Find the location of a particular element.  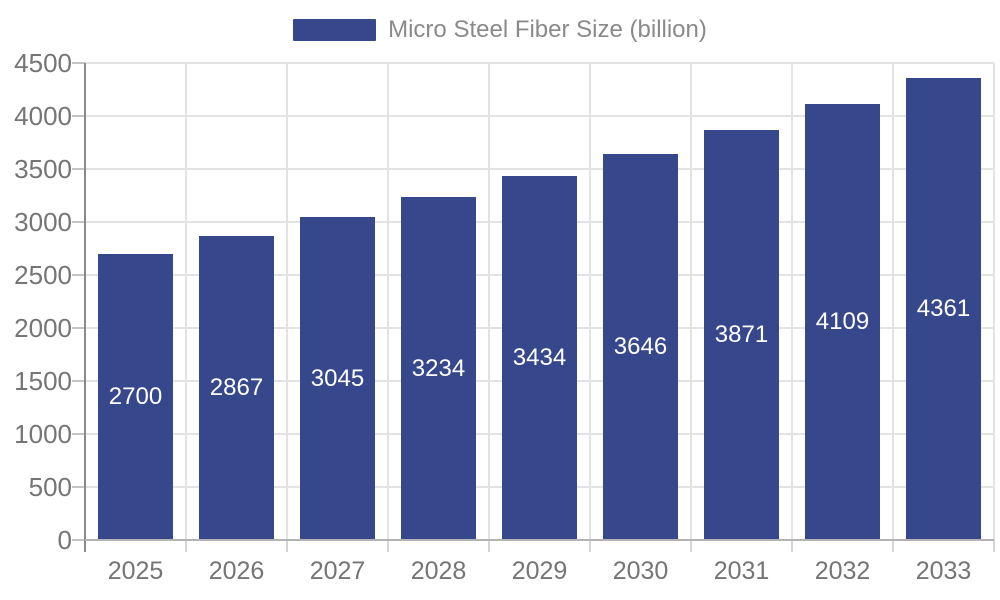

legend-label: Micro Steel Fiber Size (billion) is located at coordinates (547, 29).